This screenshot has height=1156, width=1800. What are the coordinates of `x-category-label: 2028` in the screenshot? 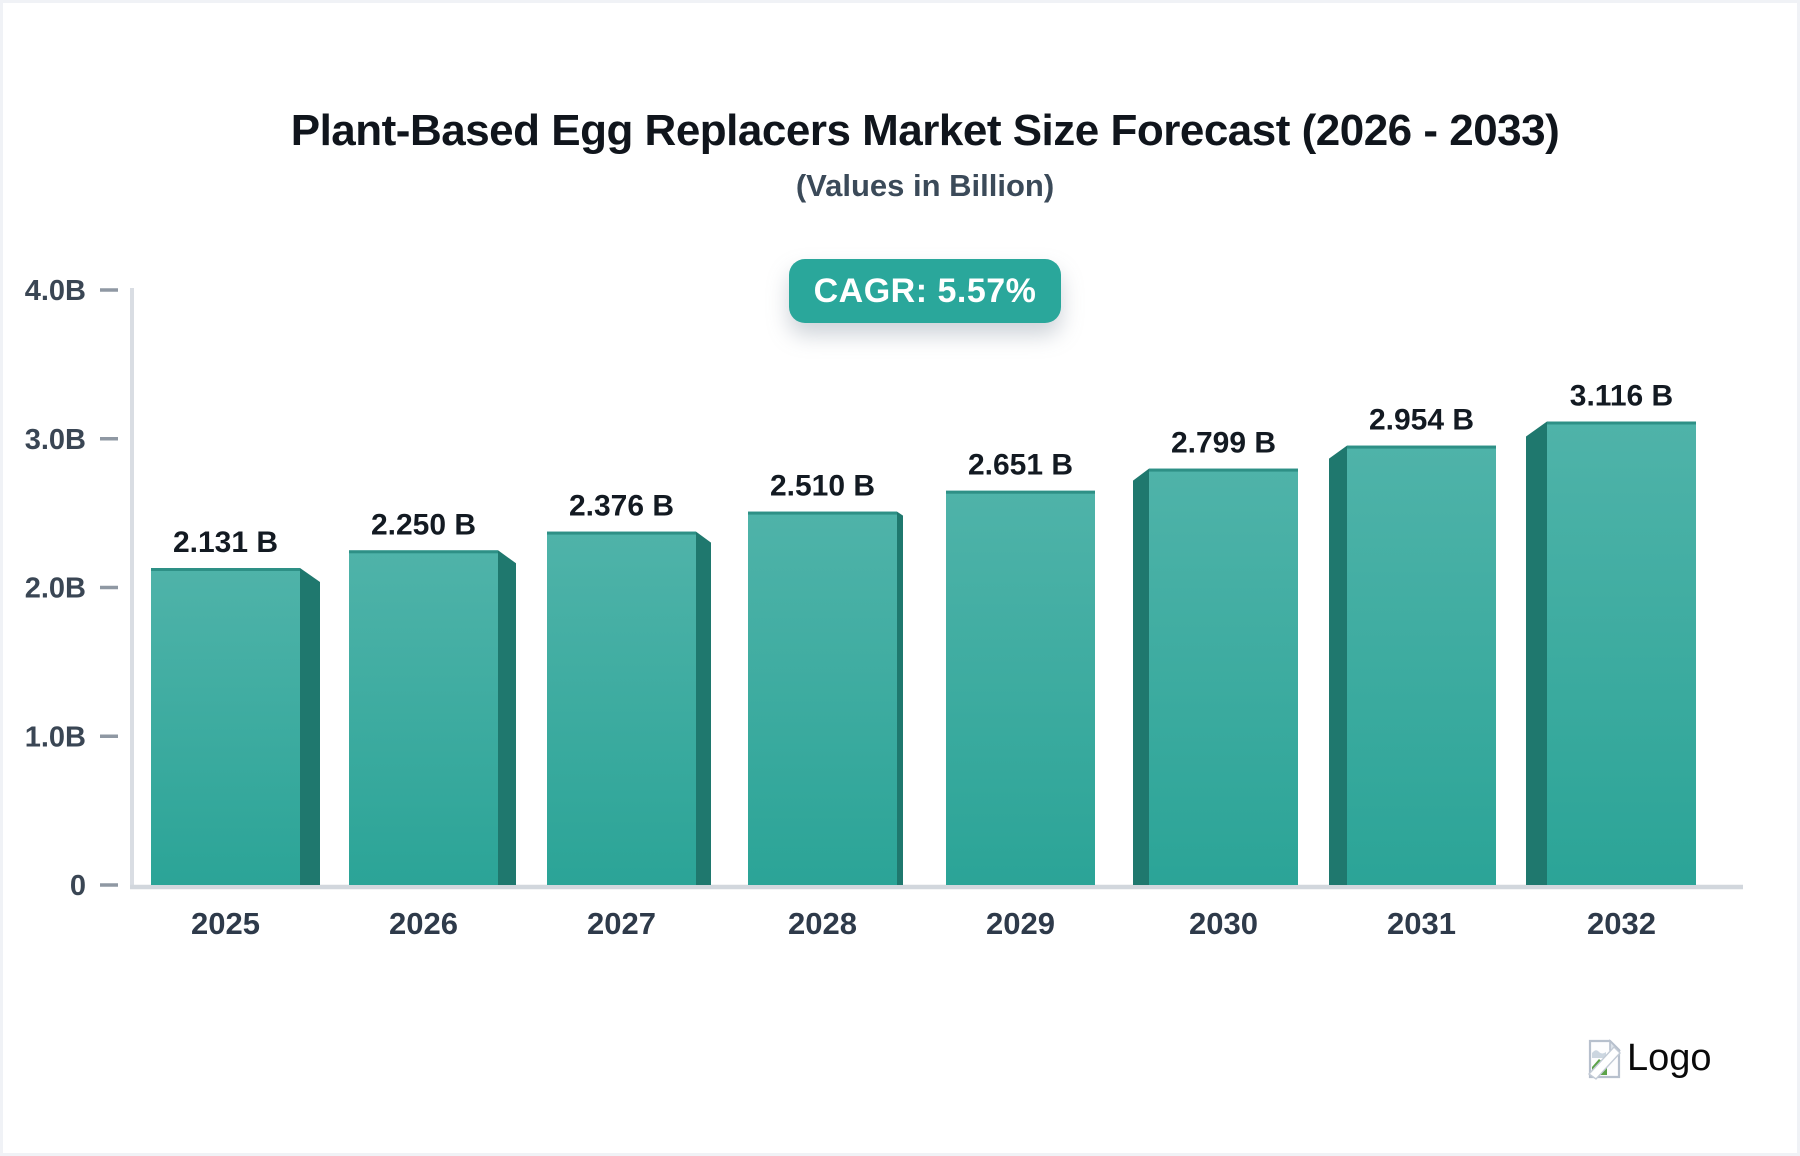 It's located at (822, 923).